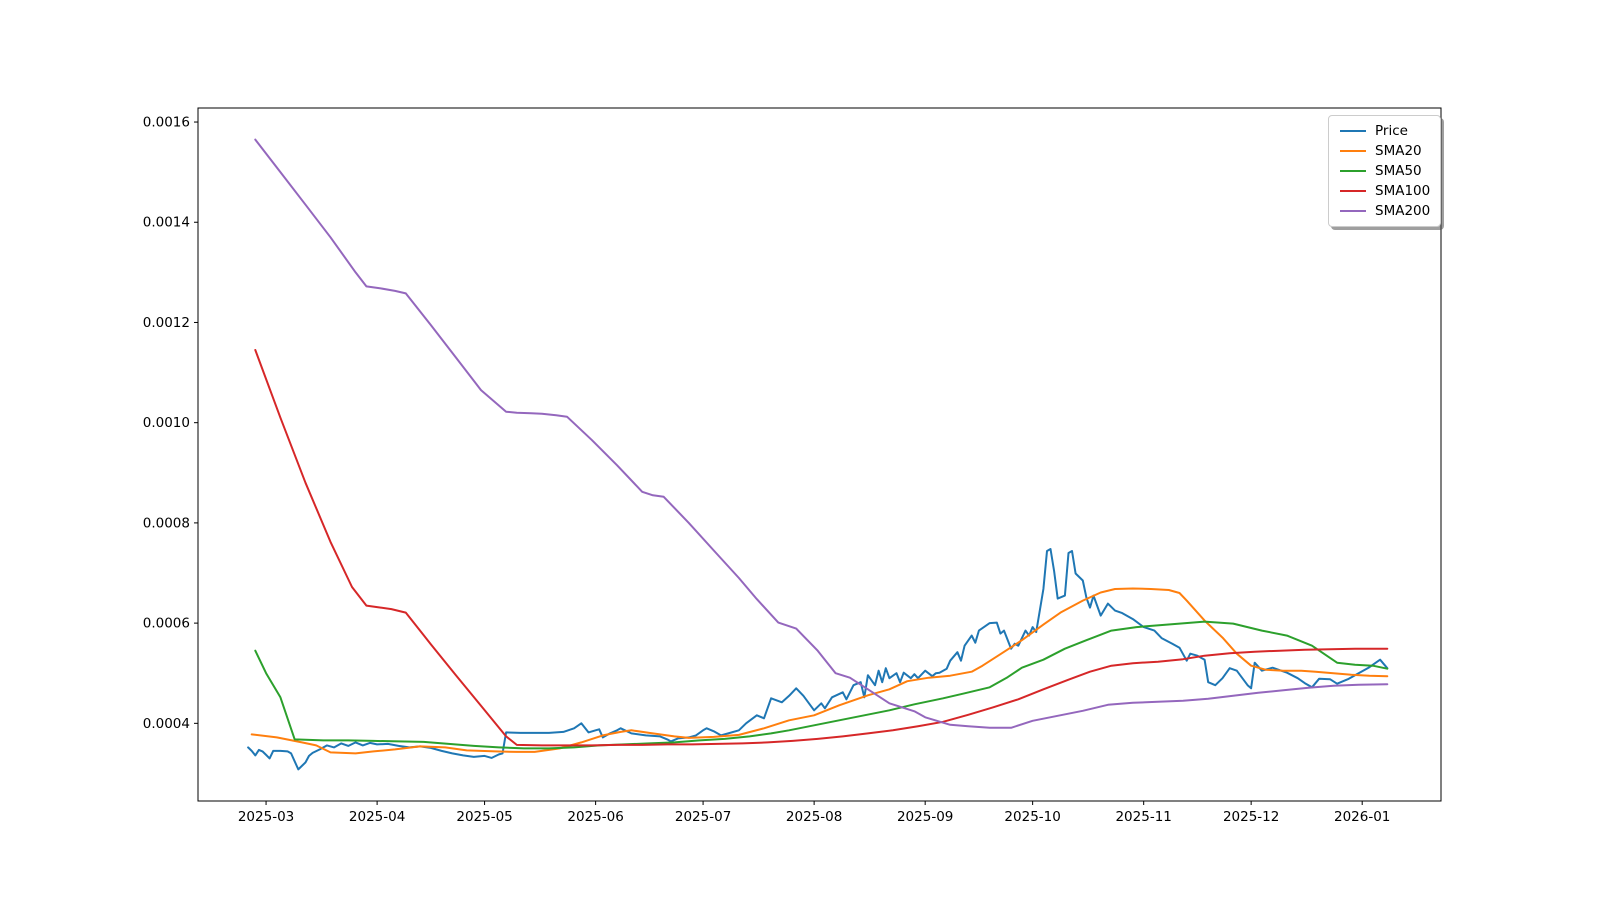 This screenshot has width=1600, height=900. I want to click on legend-label: SMA100, so click(1403, 191).